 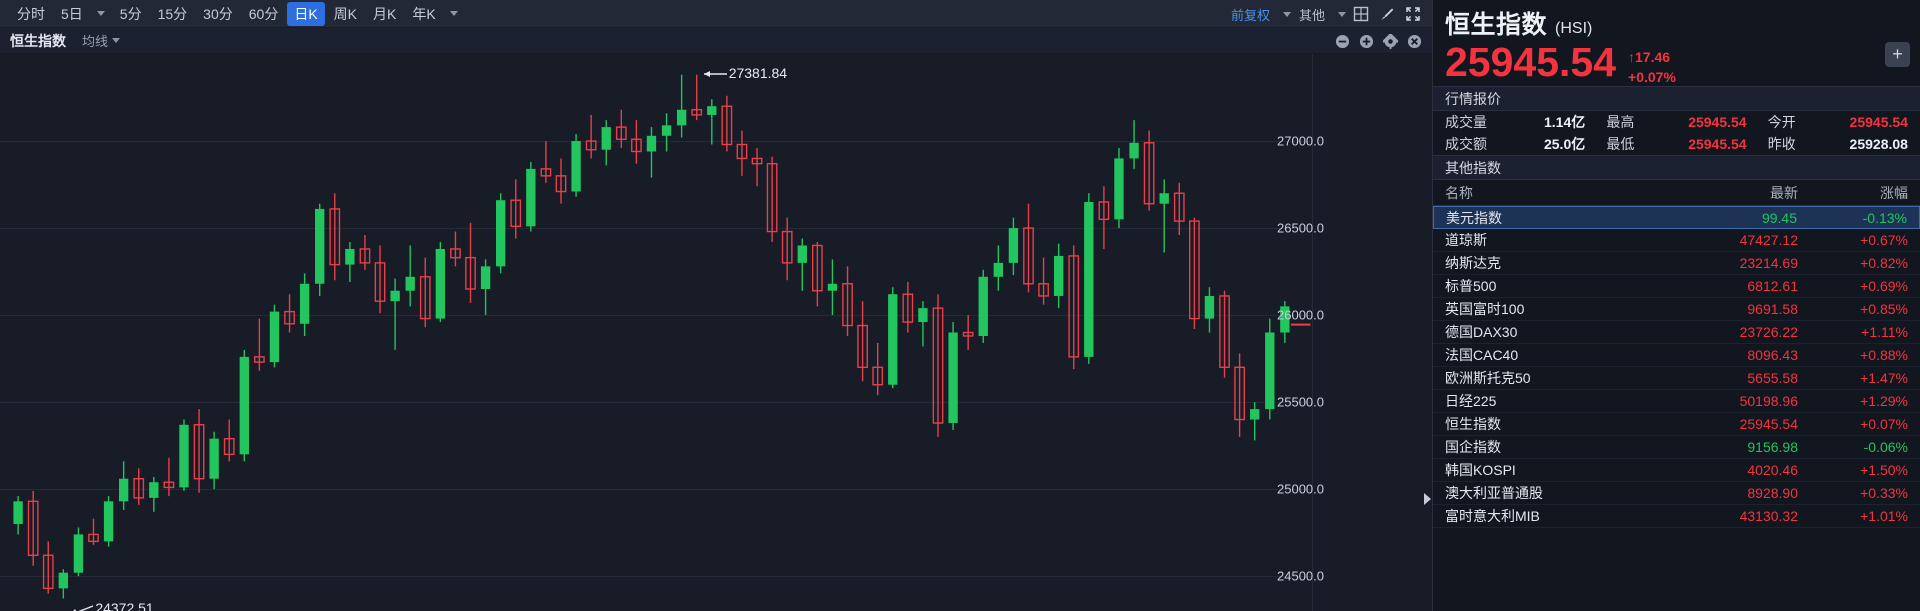 I want to click on table-row: 欧洲斯托克50 5655.58 +1.47%, so click(x=1676, y=378).